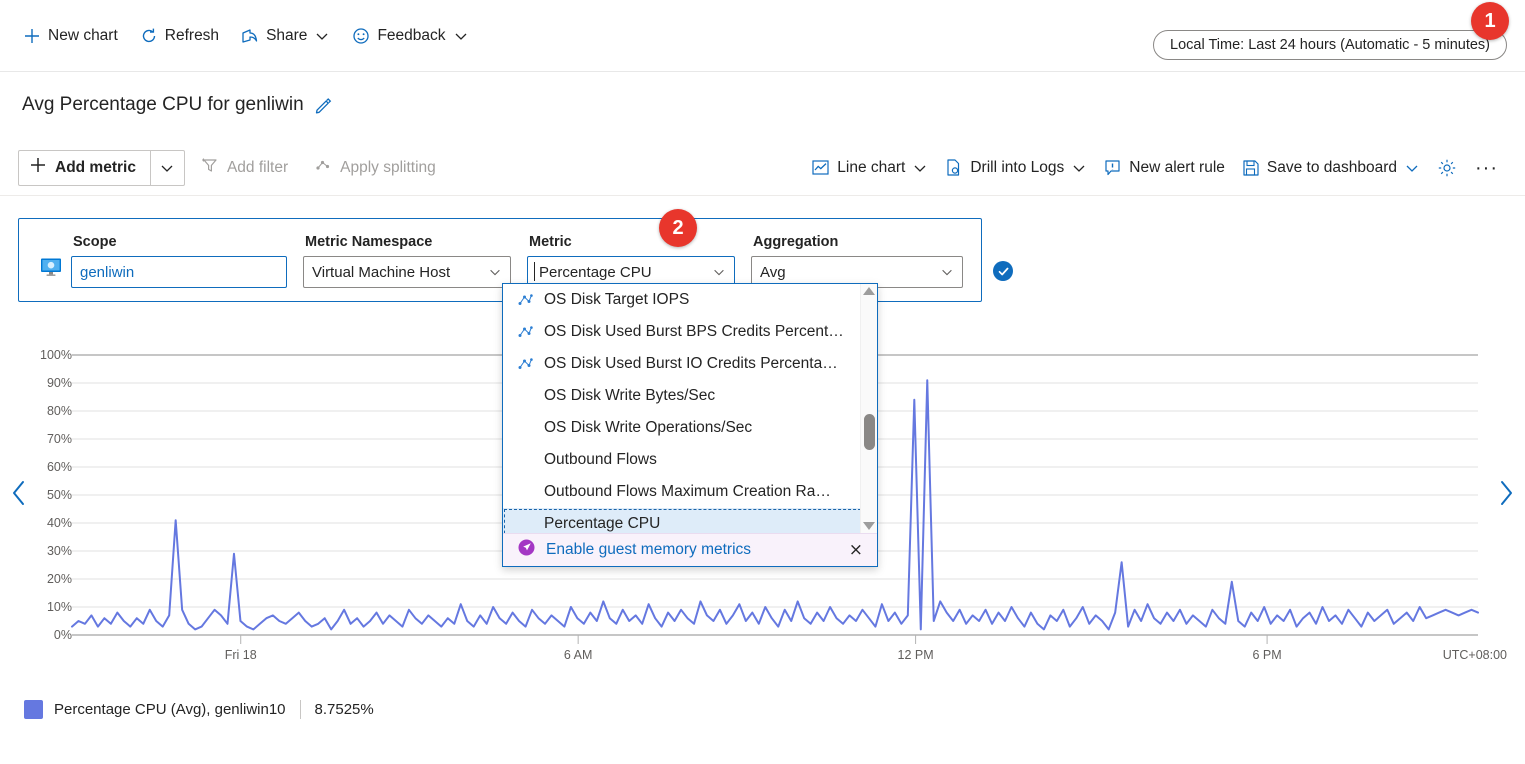 The width and height of the screenshot is (1525, 764). Describe the element at coordinates (59, 439) in the screenshot. I see `y-axis-tick-label: 70%` at that location.